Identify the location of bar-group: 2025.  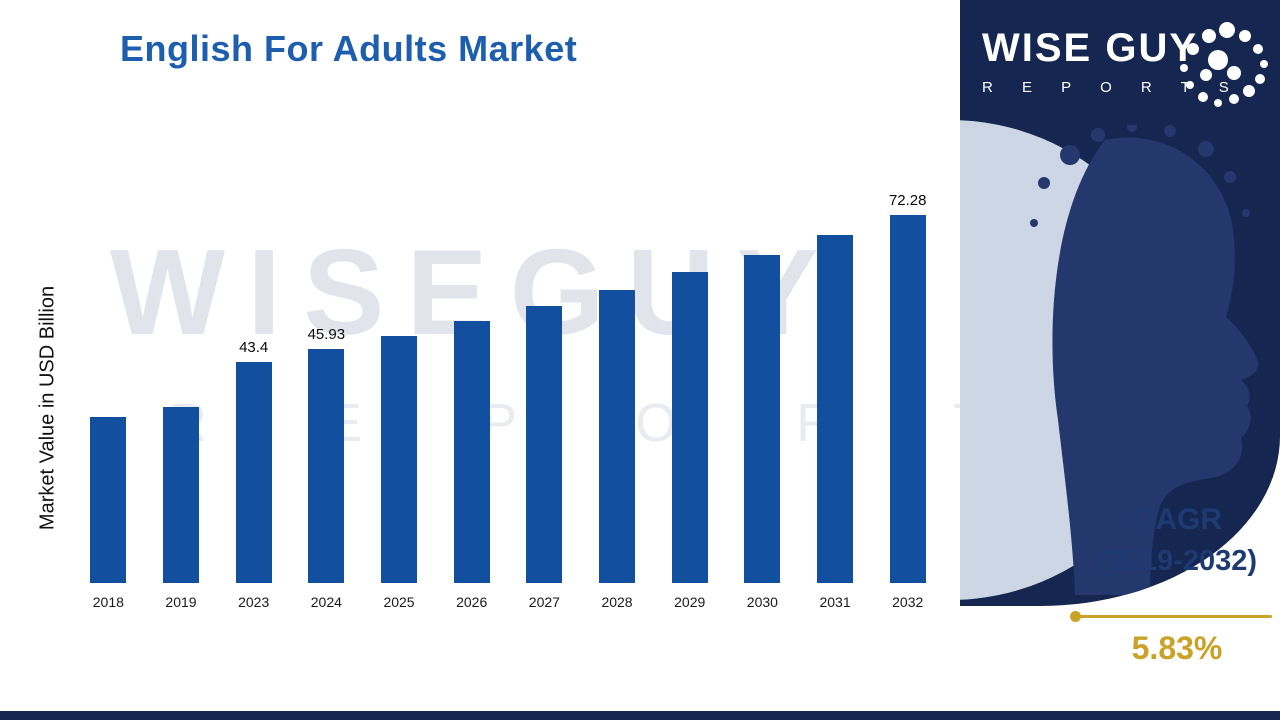
(399, 398).